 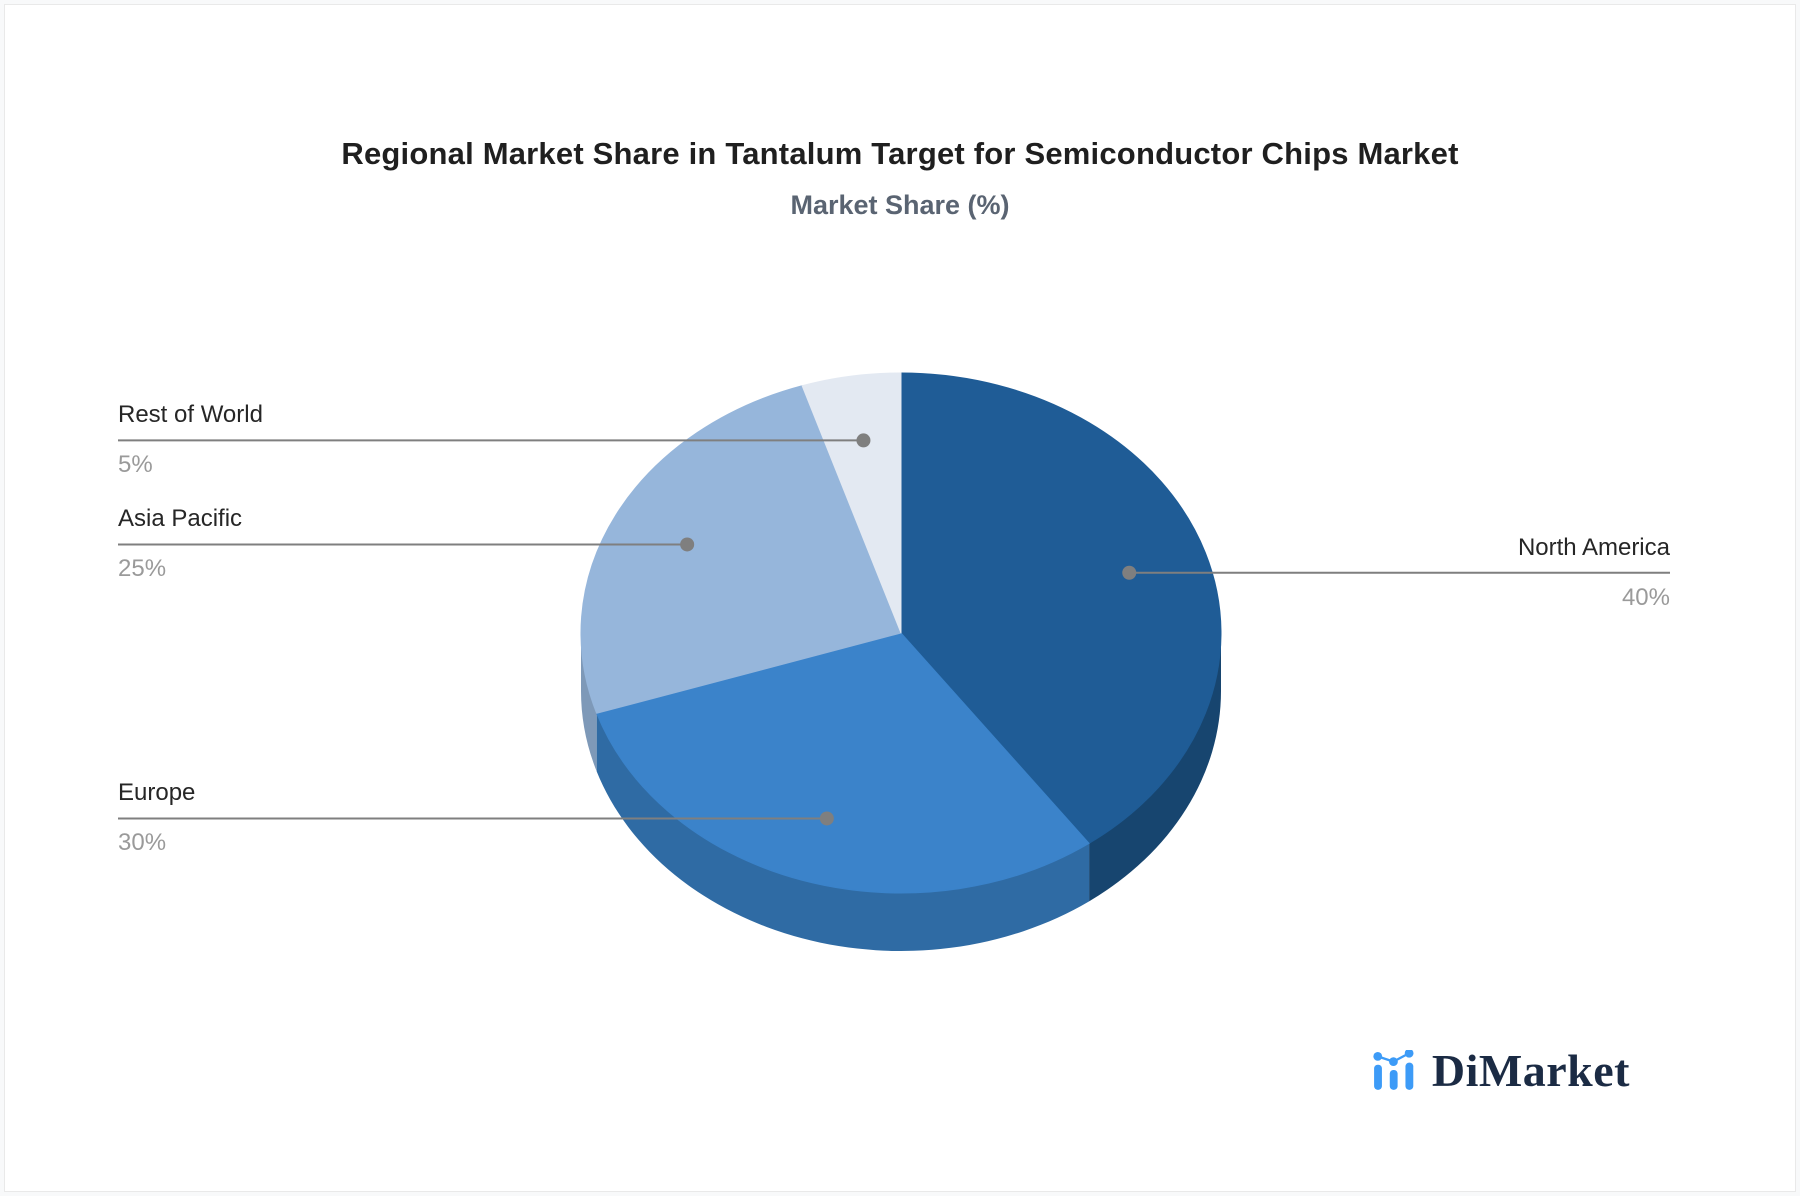 I want to click on brand-name: DiMarket, so click(x=1530, y=1070).